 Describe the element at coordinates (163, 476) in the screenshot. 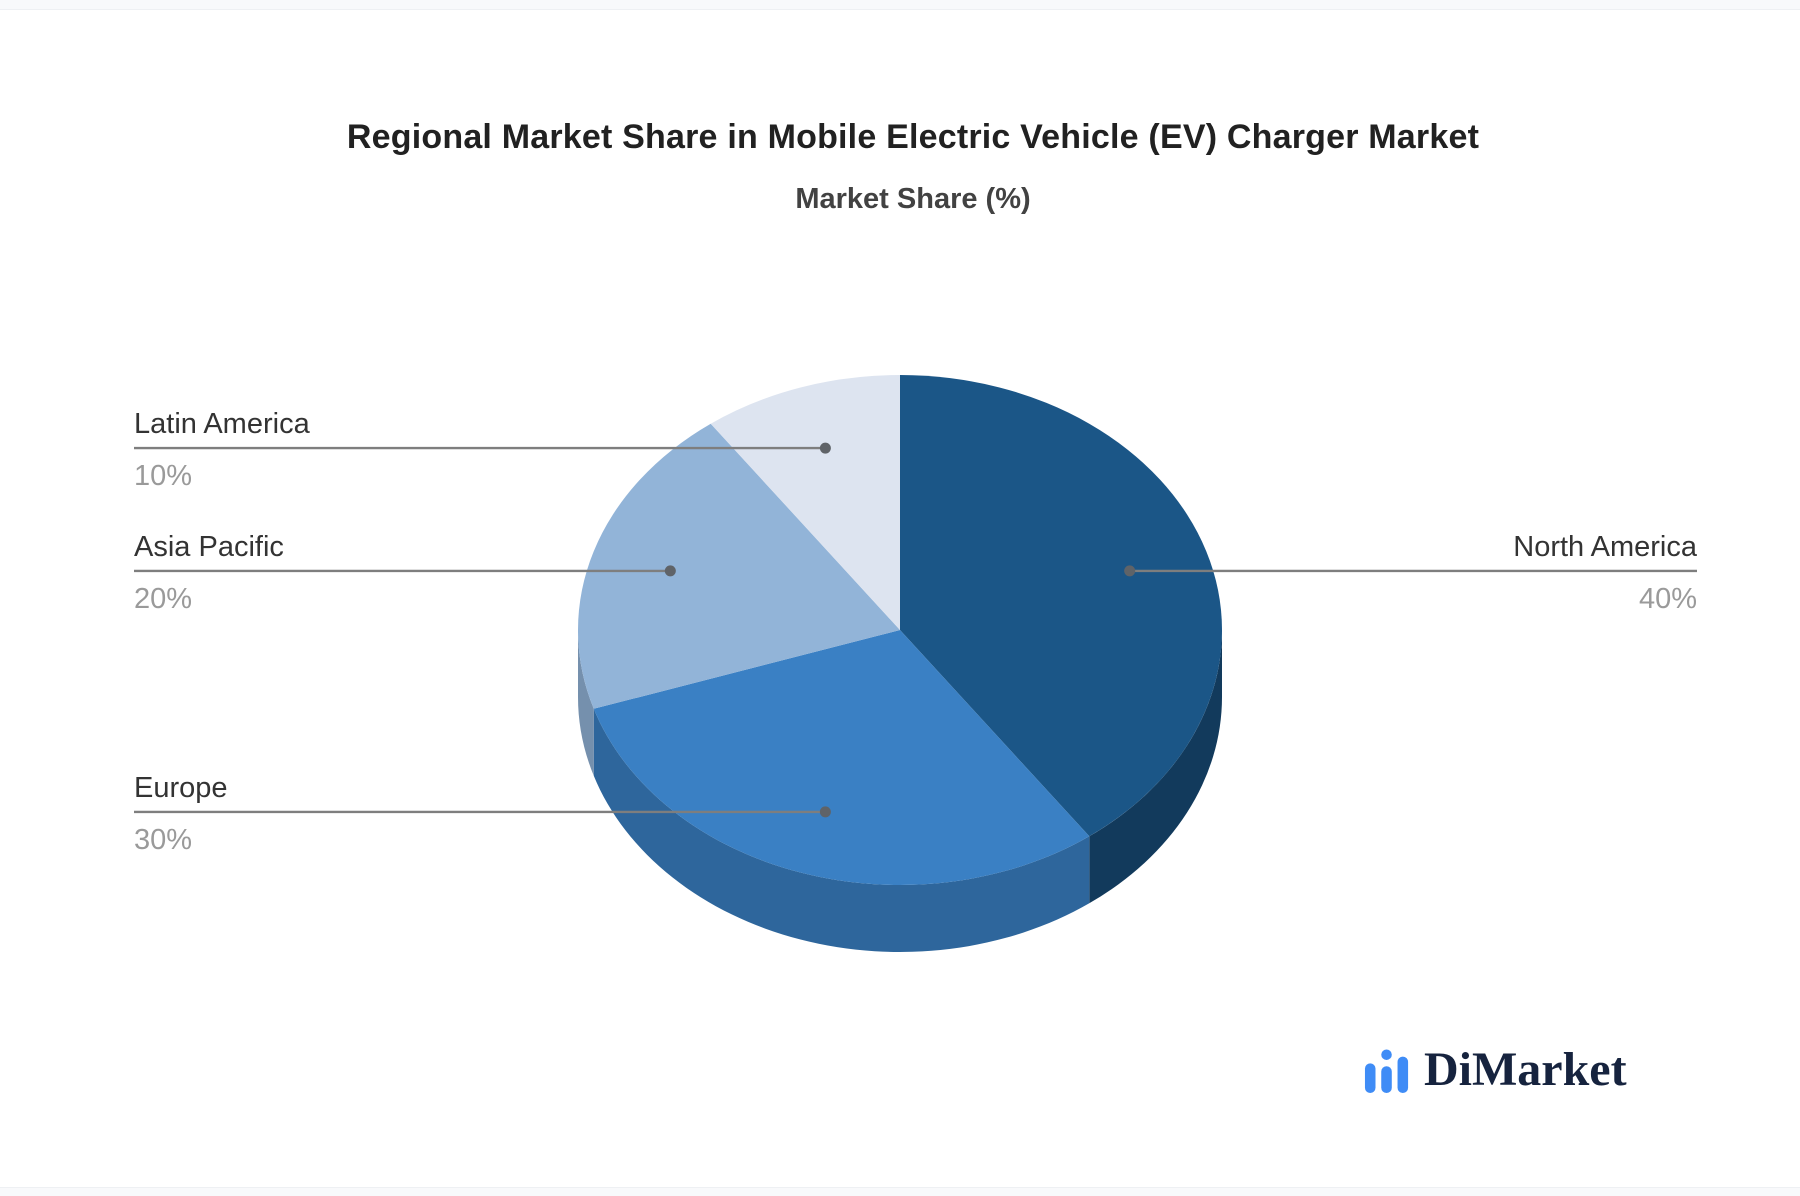

I see `slice-label-pct: 10%` at that location.